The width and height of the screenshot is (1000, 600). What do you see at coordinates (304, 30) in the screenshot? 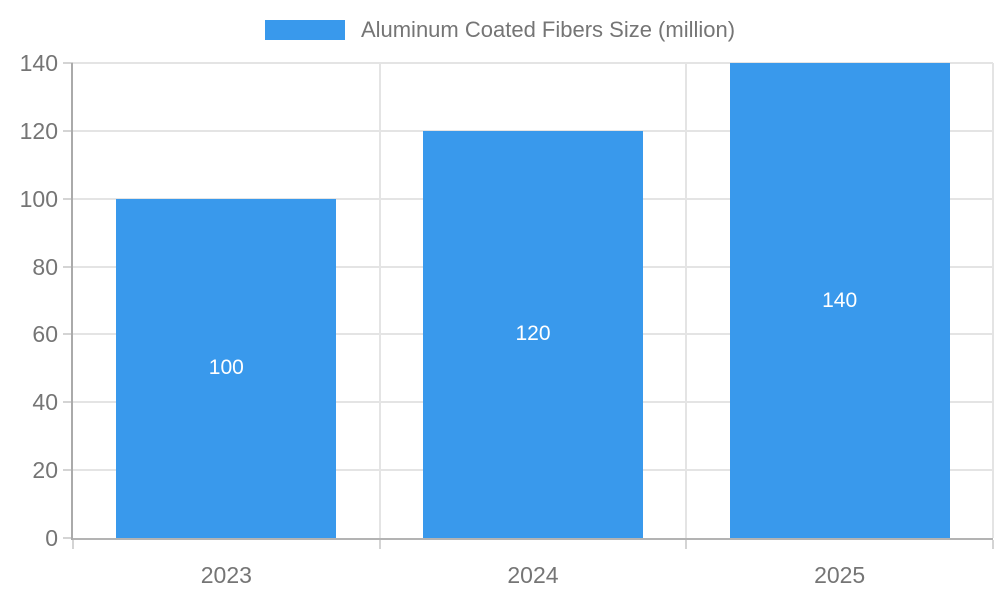
I see `legend-swatch-icon` at bounding box center [304, 30].